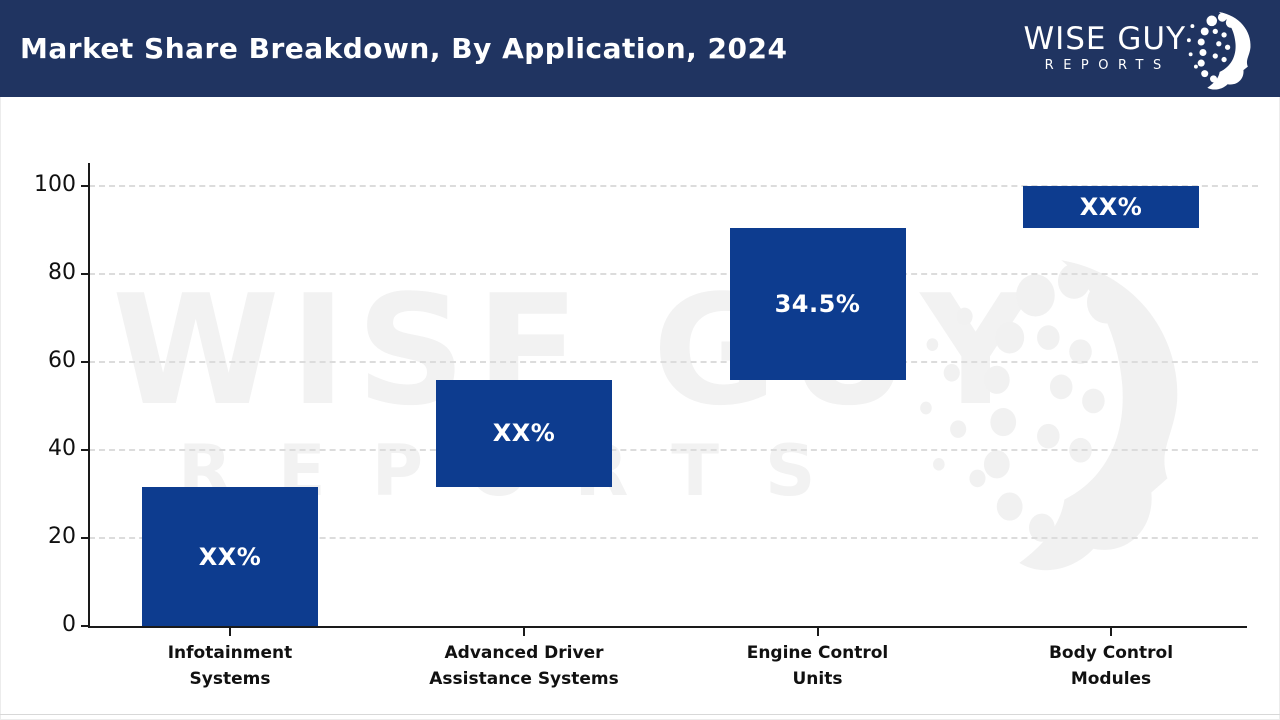 The image size is (1280, 720). What do you see at coordinates (230, 679) in the screenshot?
I see `x-category-label-line: Systems` at bounding box center [230, 679].